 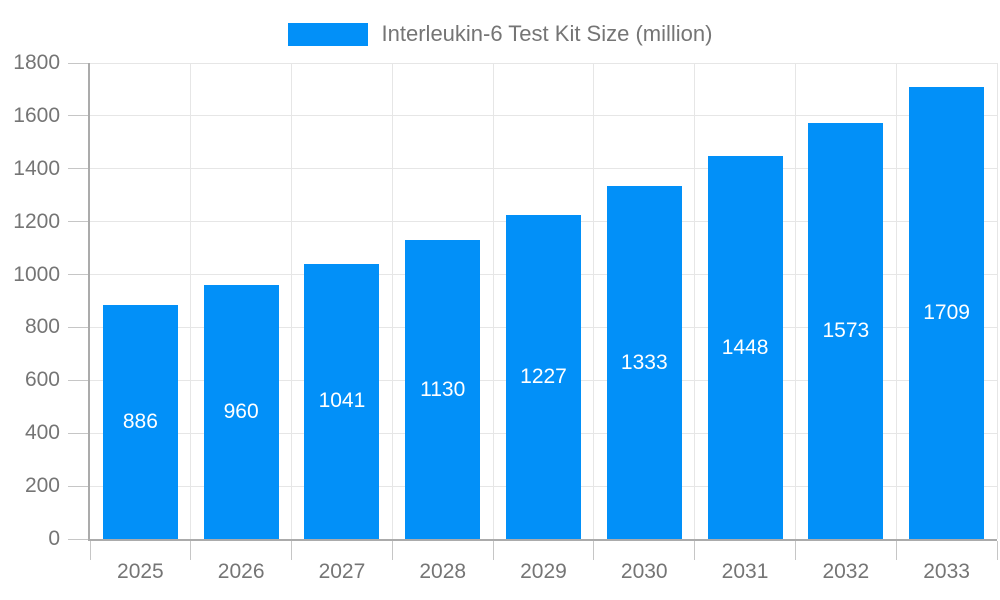 What do you see at coordinates (547, 33) in the screenshot?
I see `legend-label: Interleukin-6 Test Kit Size (million)` at bounding box center [547, 33].